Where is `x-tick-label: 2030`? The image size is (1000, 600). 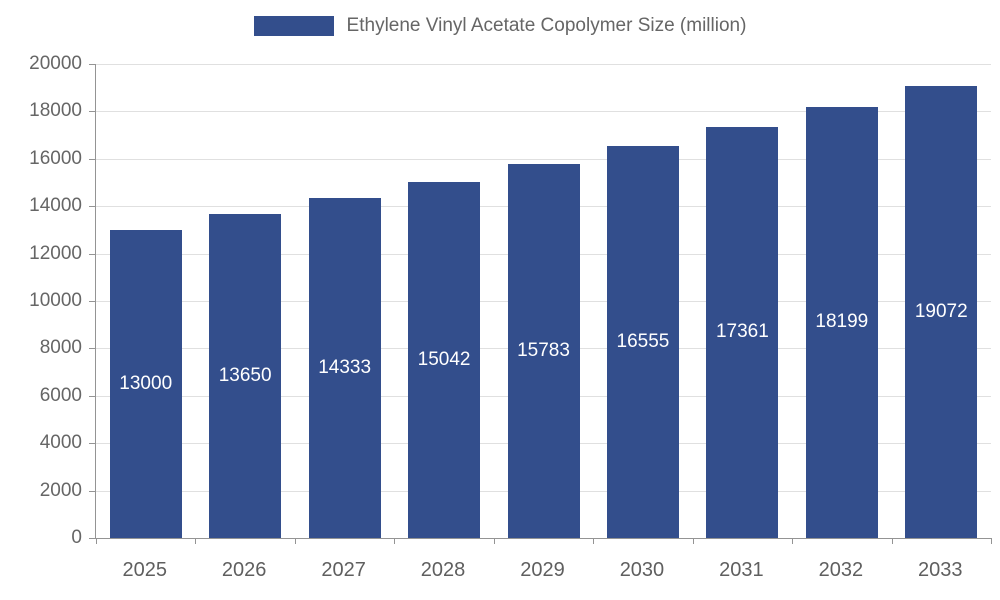
x-tick-label: 2030 is located at coordinates (642, 570).